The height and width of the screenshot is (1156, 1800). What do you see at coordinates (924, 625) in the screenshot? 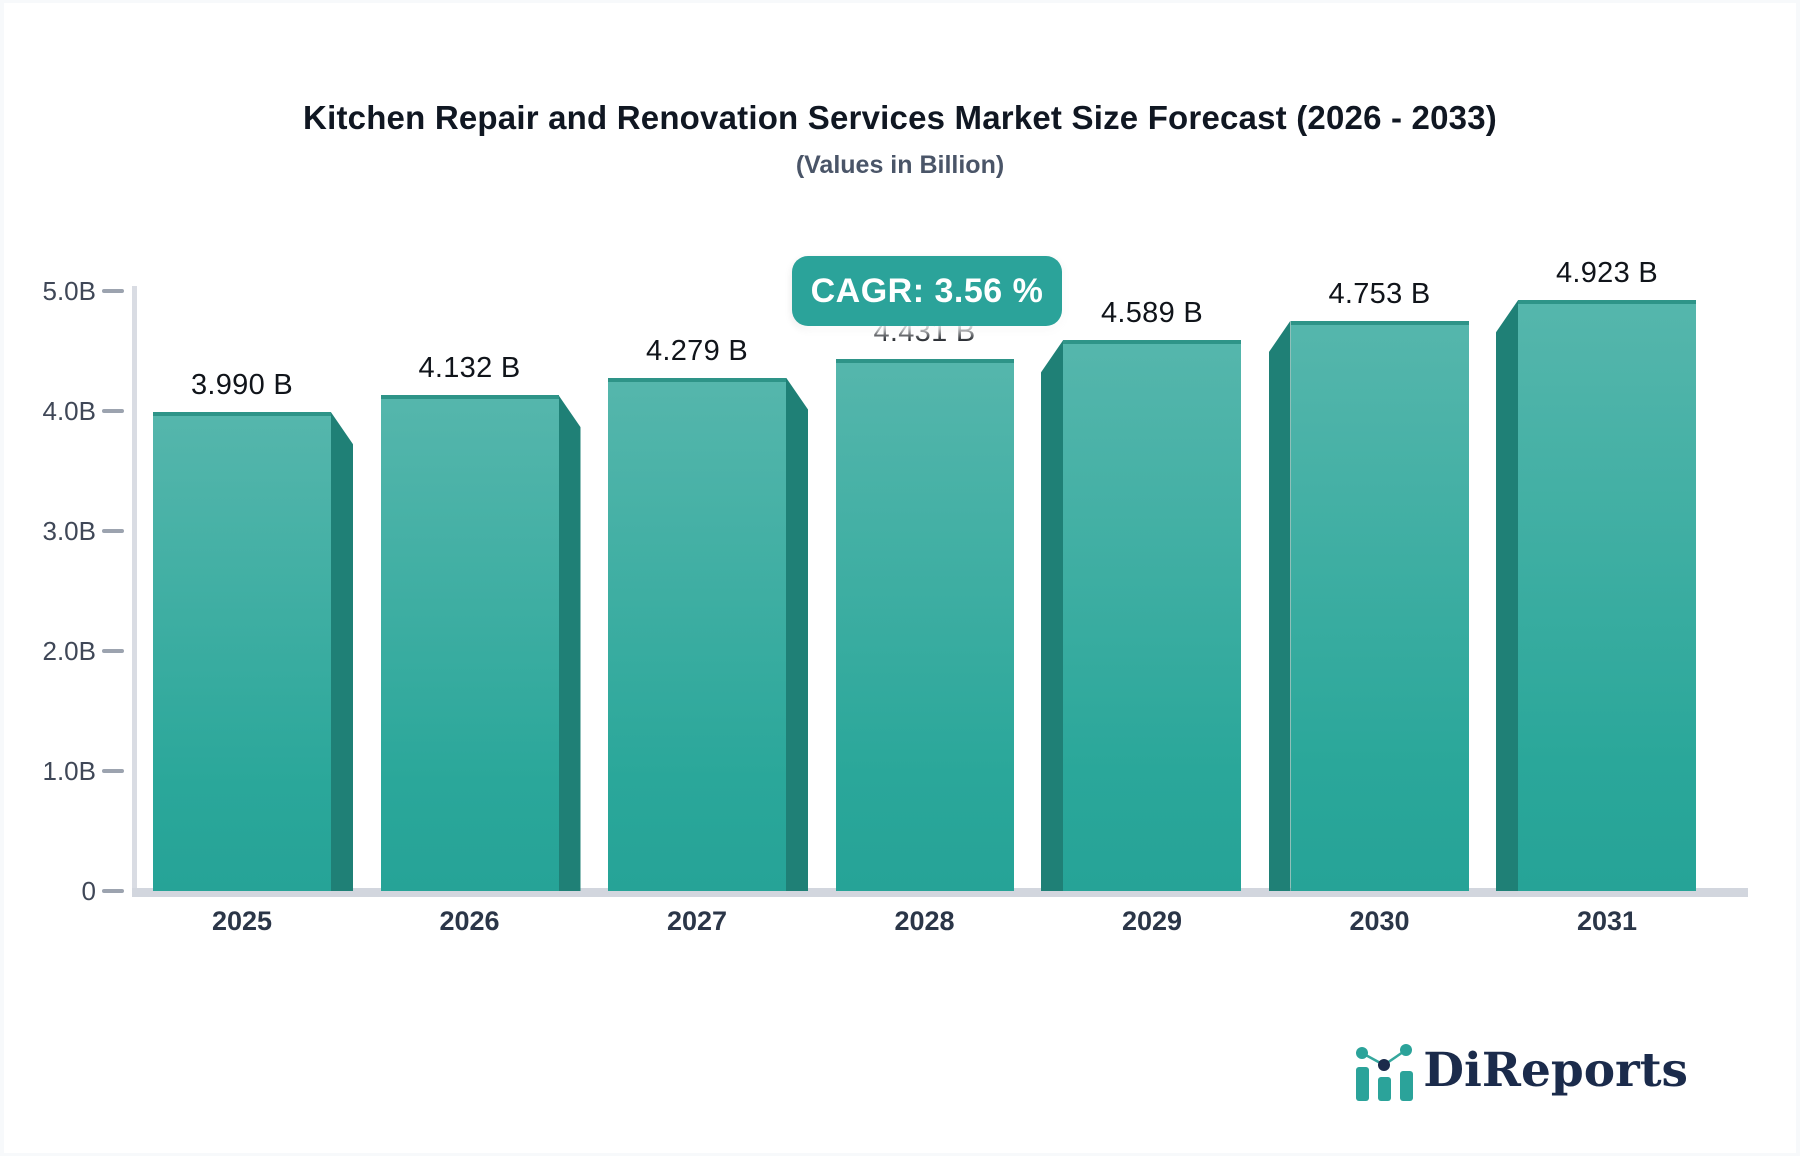
I see `bar-2028` at bounding box center [924, 625].